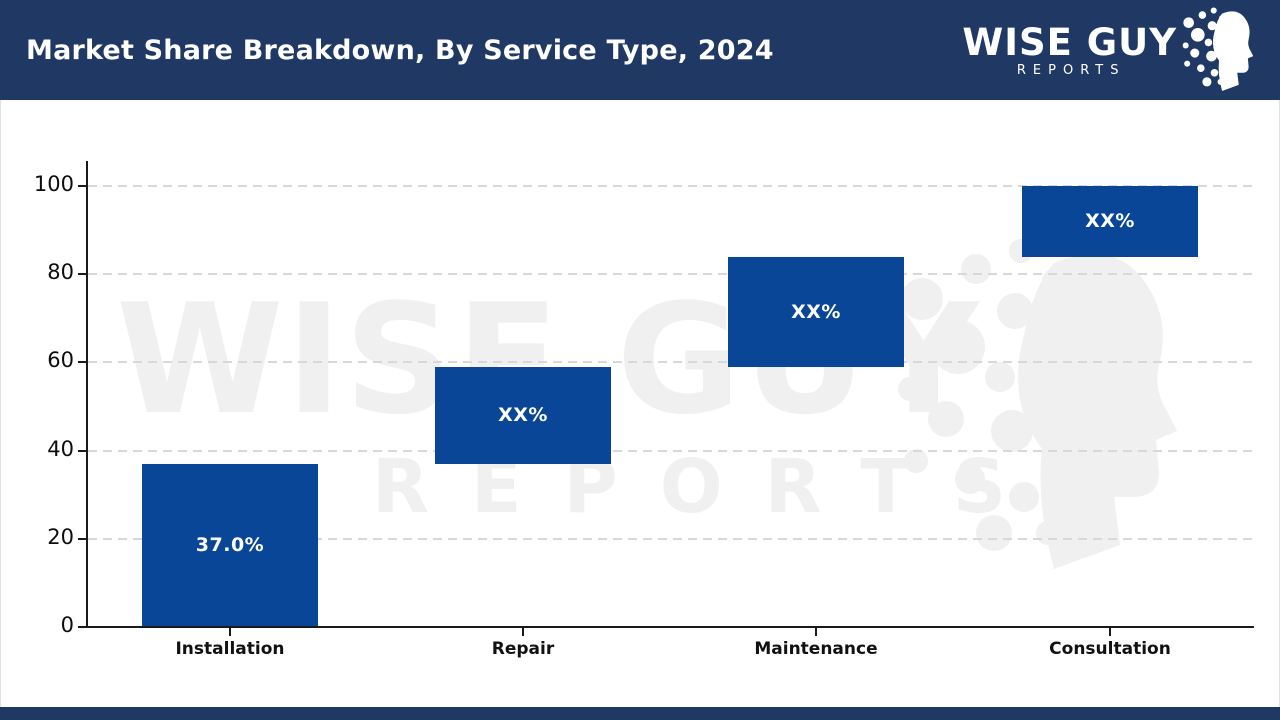 This screenshot has width=1280, height=720. Describe the element at coordinates (67, 625) in the screenshot. I see `y-tick-label-0: 0` at that location.